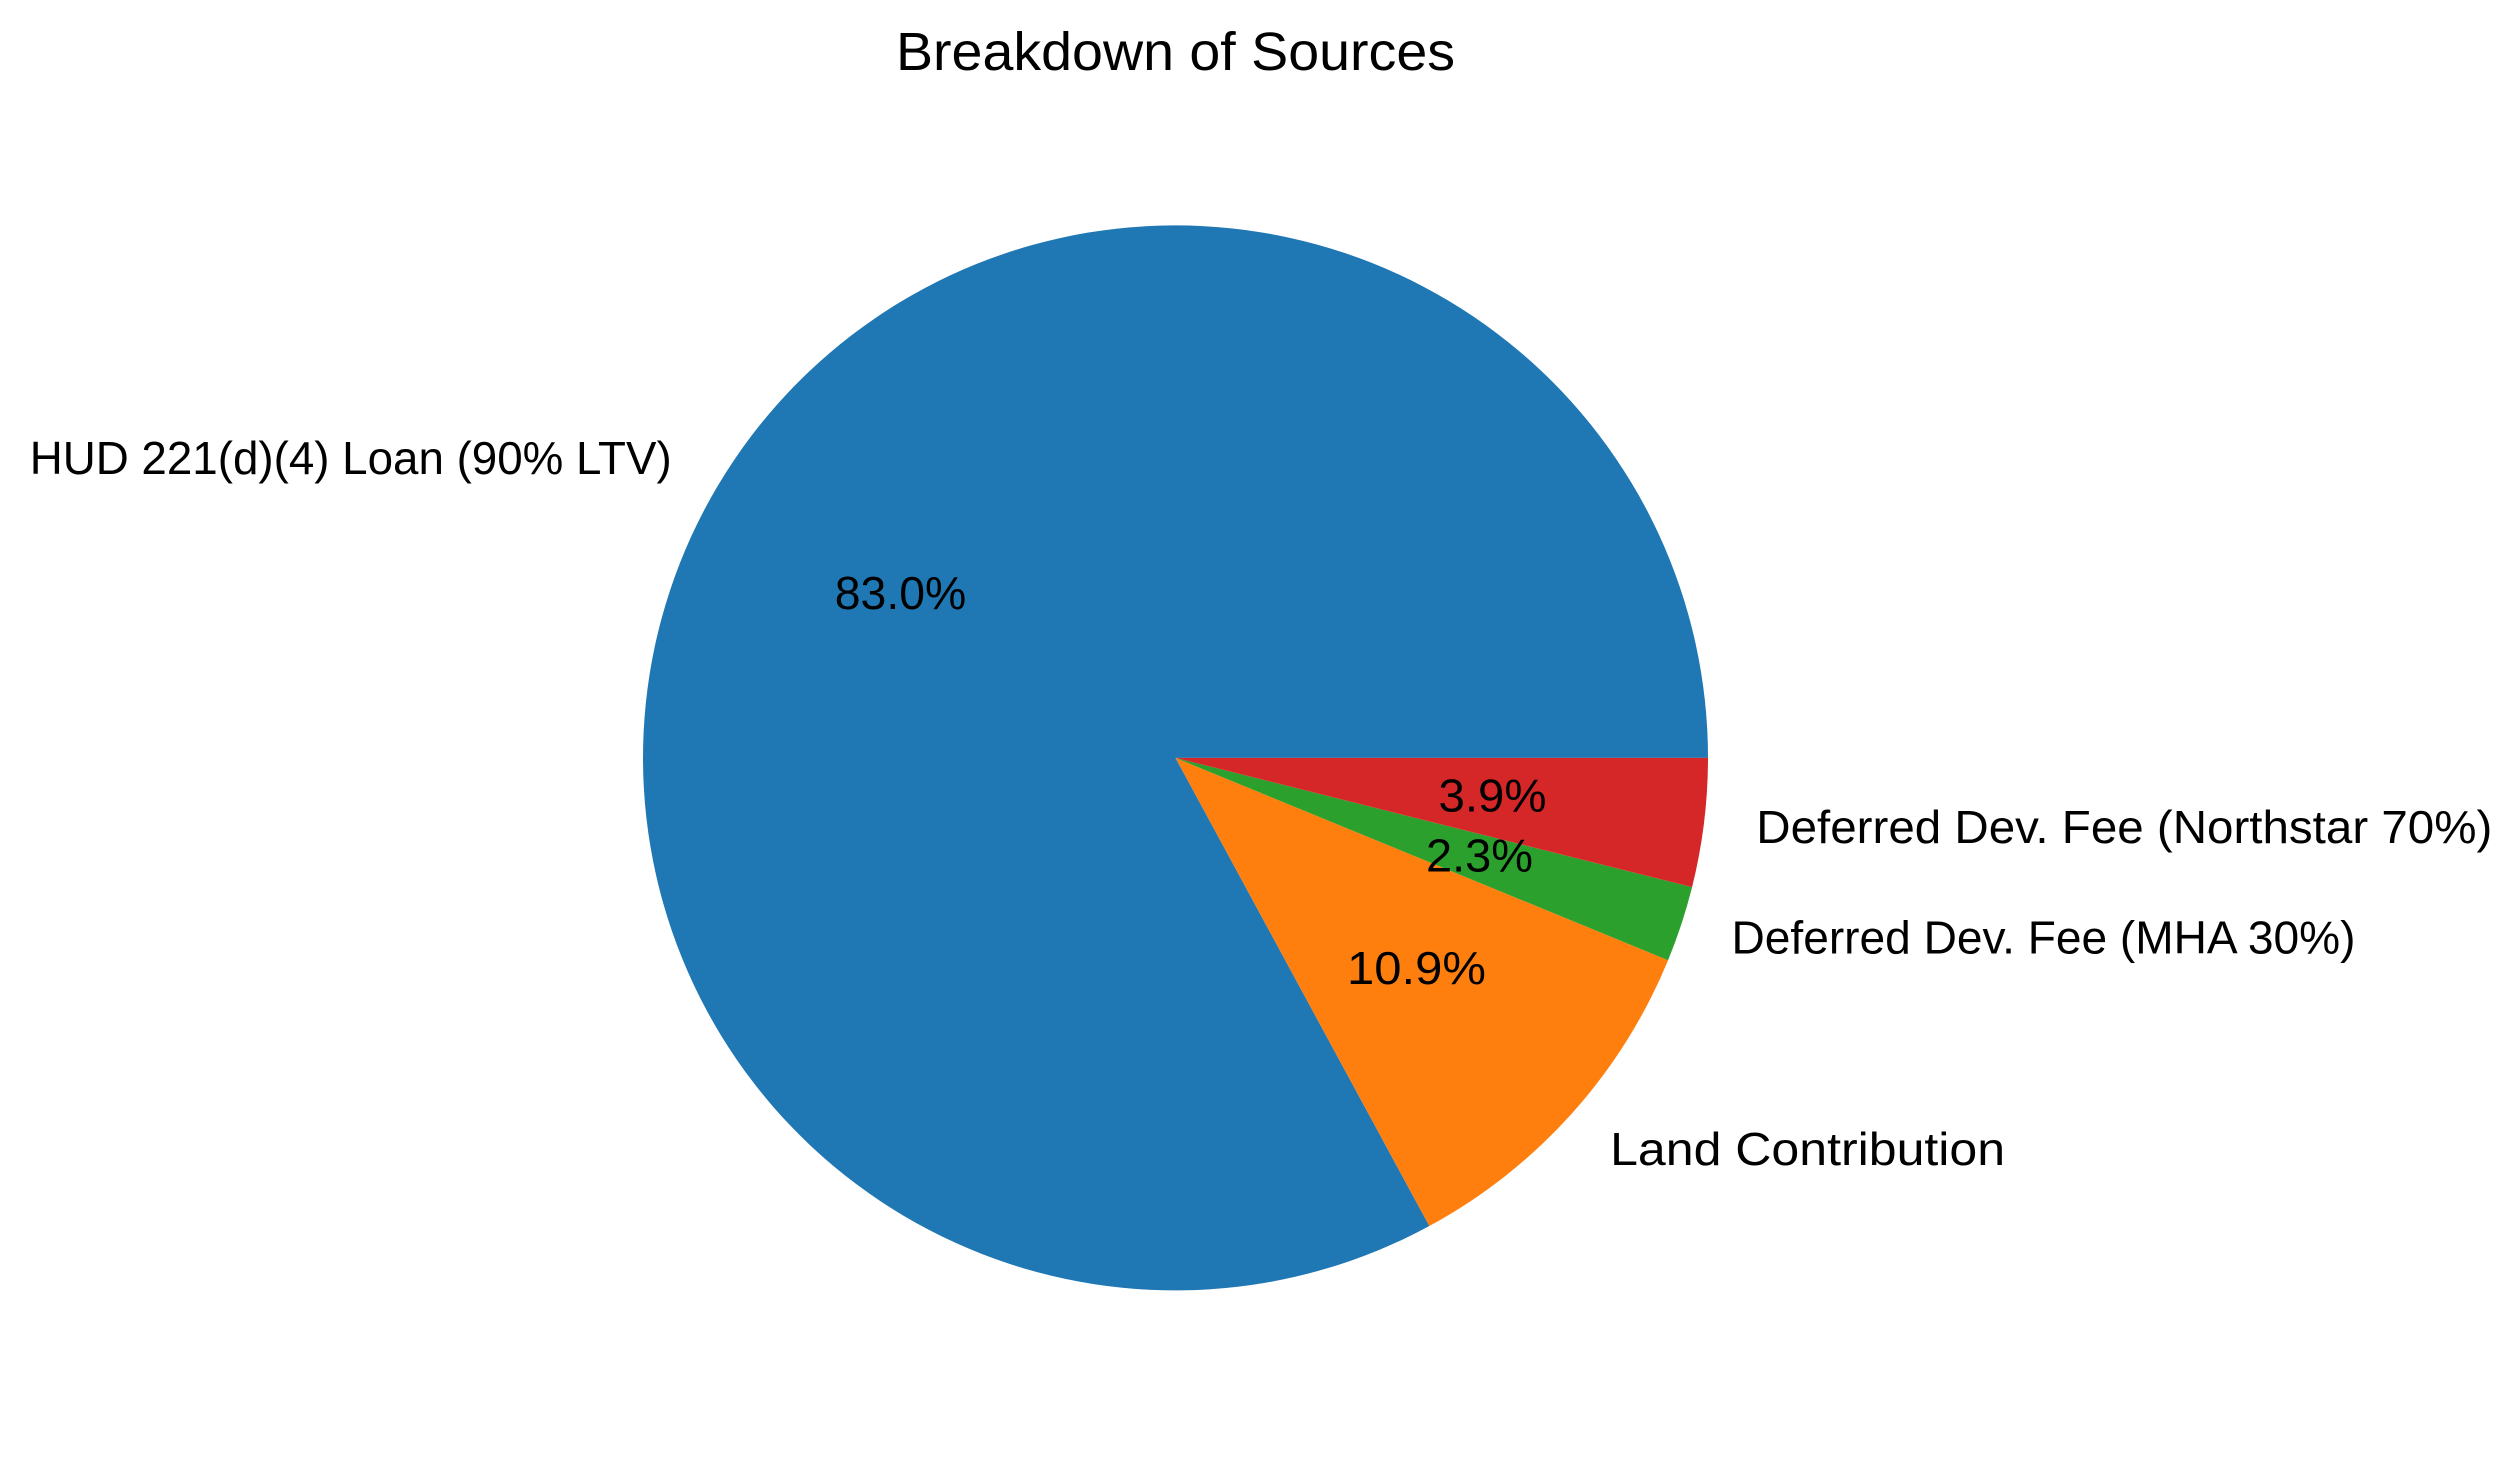 The width and height of the screenshot is (2509, 1460). Describe the element at coordinates (1175, 52) in the screenshot. I see `svg-text: Breakdown of Sources` at that location.